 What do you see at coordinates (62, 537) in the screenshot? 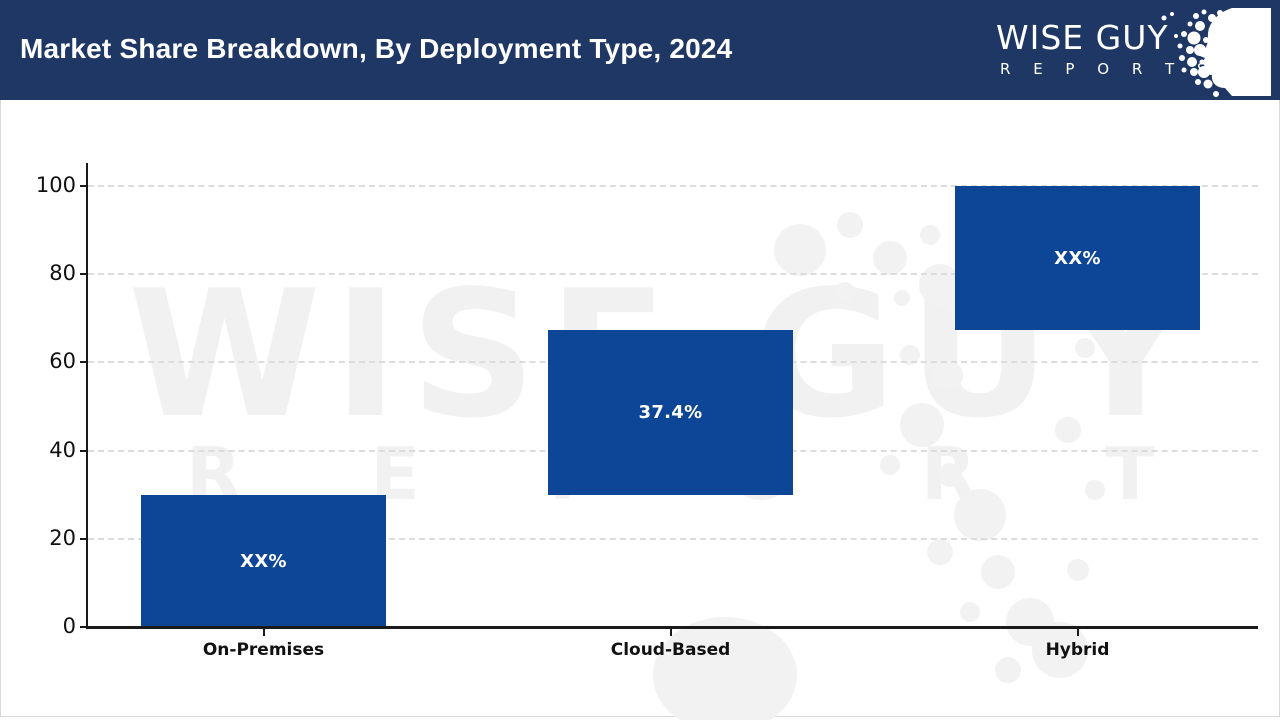
I see `y-tick-label: 20` at bounding box center [62, 537].